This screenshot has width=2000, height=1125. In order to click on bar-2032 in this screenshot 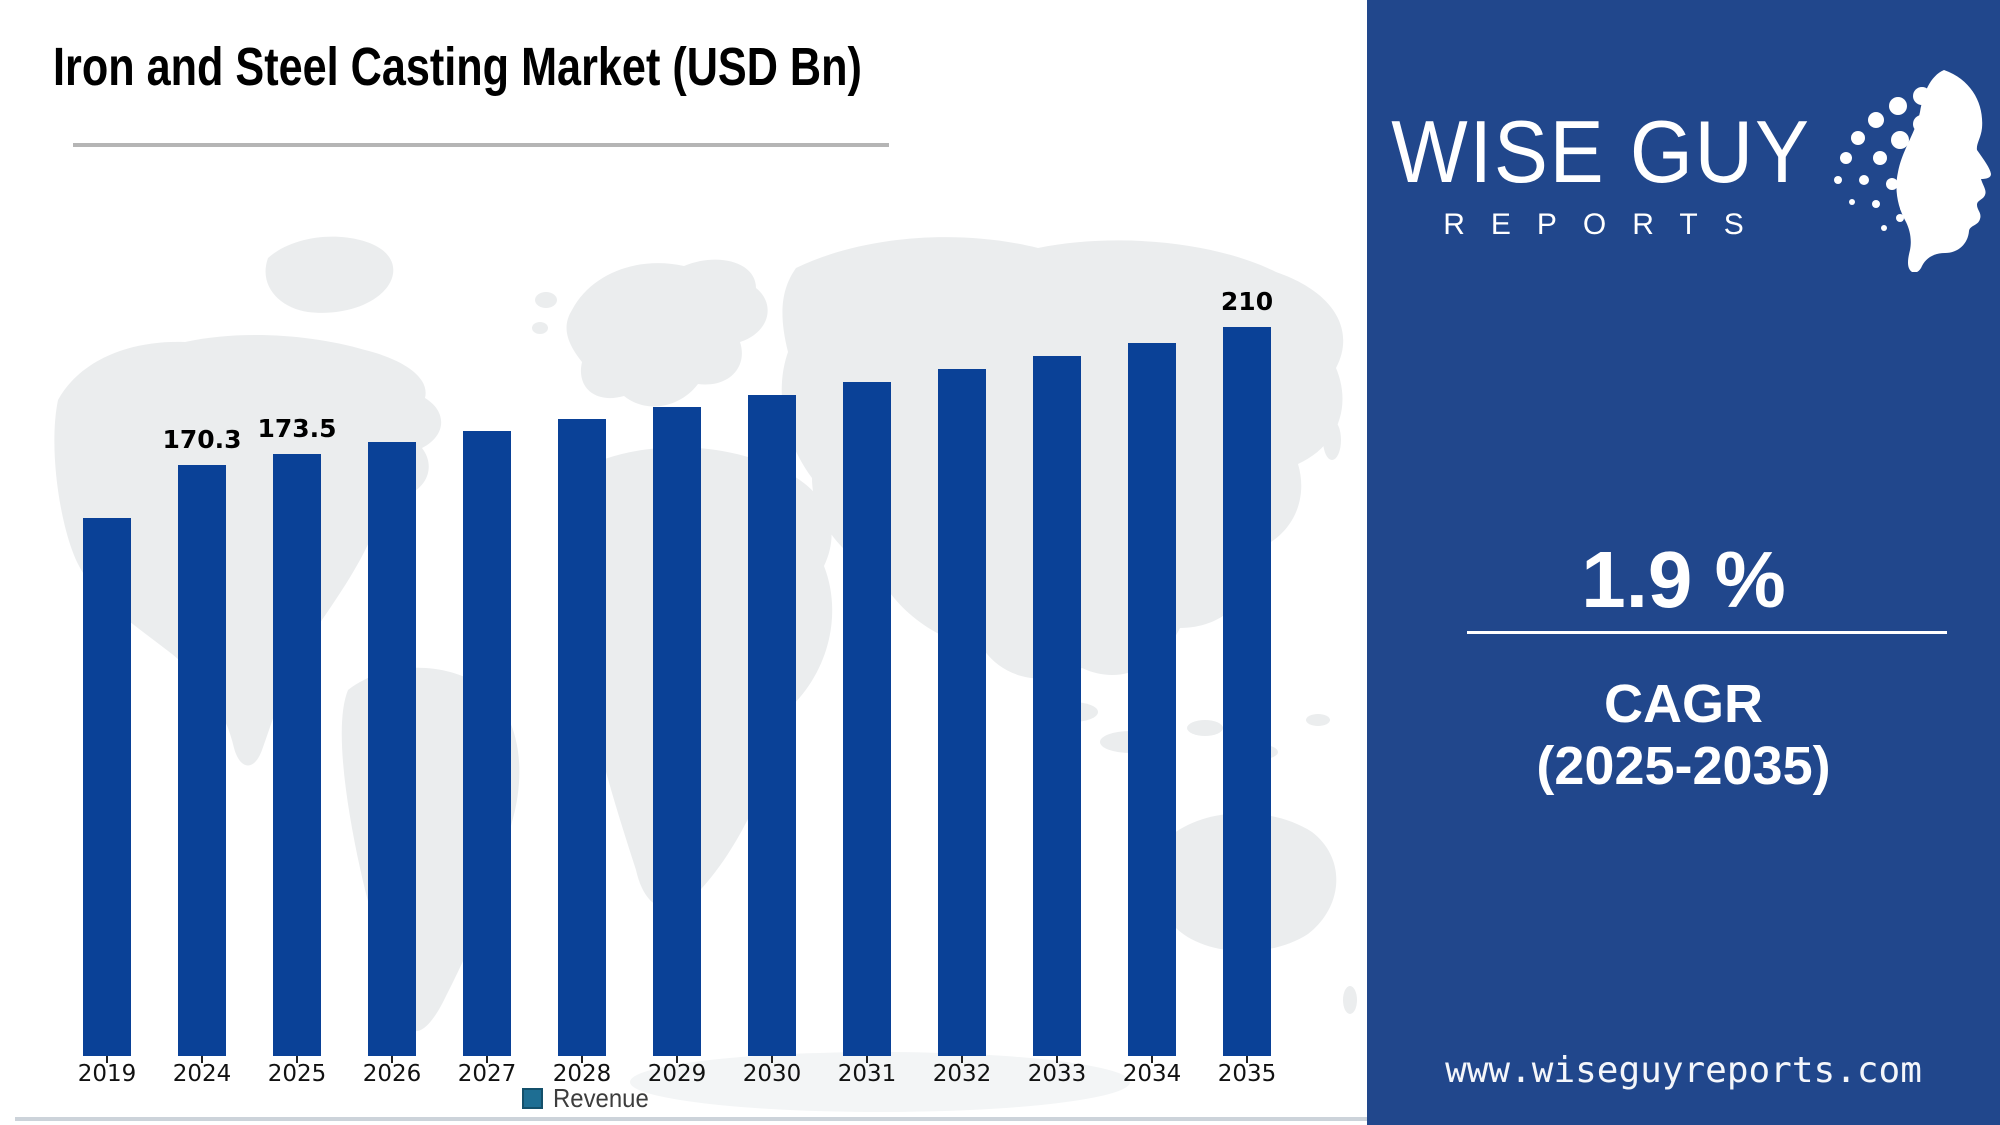, I will do `click(962, 712)`.